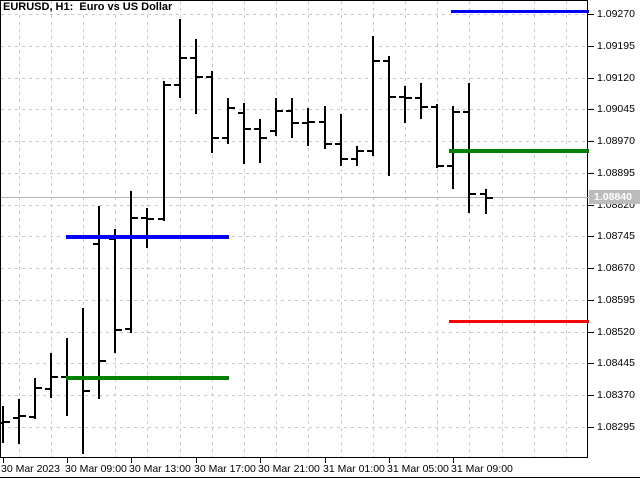 The height and width of the screenshot is (480, 640). What do you see at coordinates (616, 268) in the screenshot?
I see `price-label: 1.08670` at bounding box center [616, 268].